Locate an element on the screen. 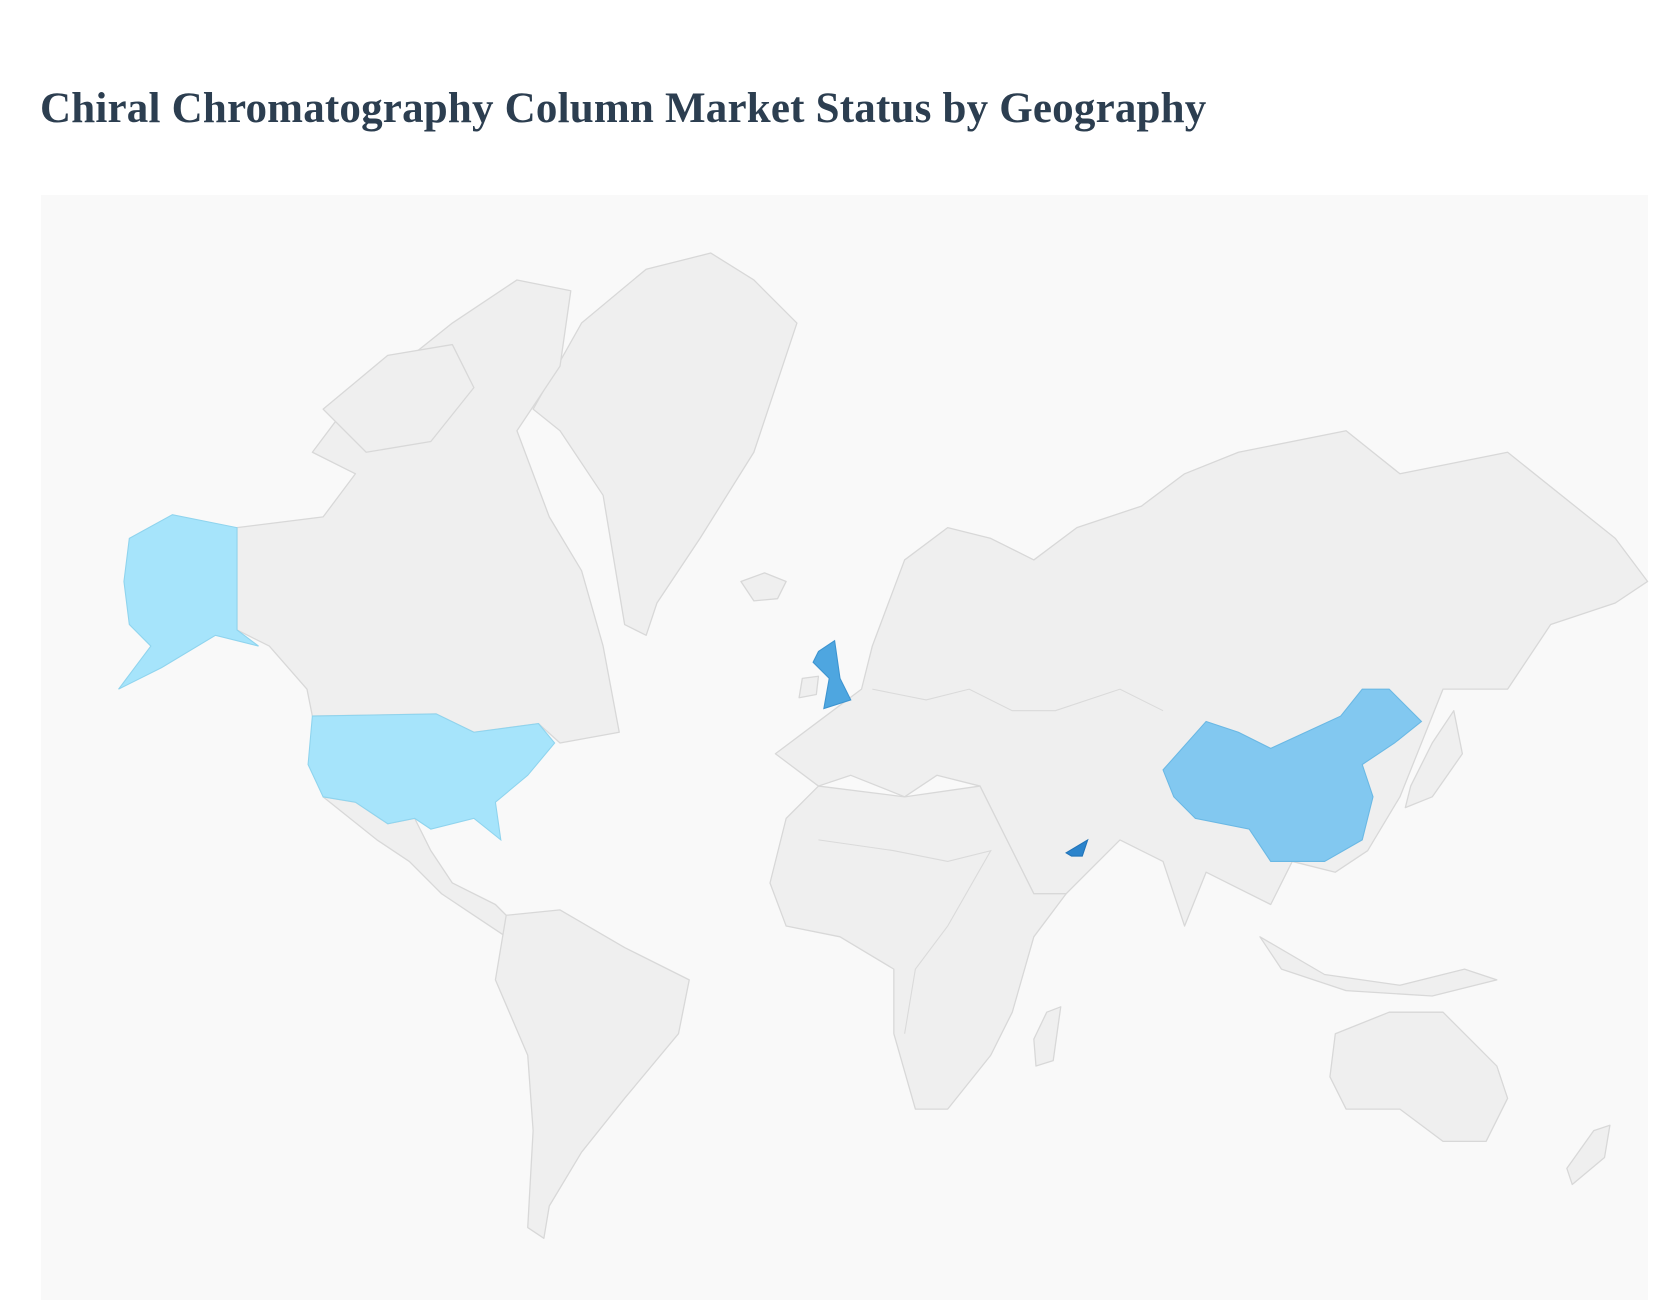 The image size is (1680, 1304). region-united-kingdom is located at coordinates (832, 674).